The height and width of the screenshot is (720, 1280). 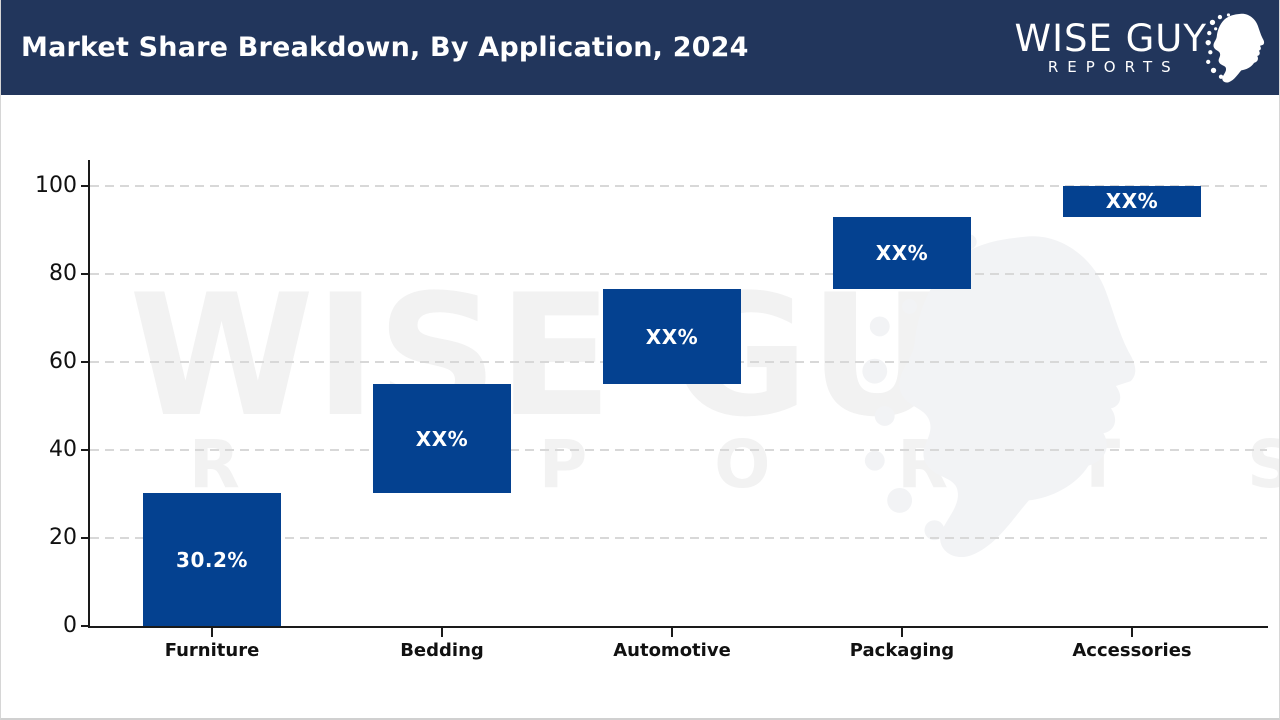 I want to click on bar-furniture: 30.2%, so click(x=212, y=559).